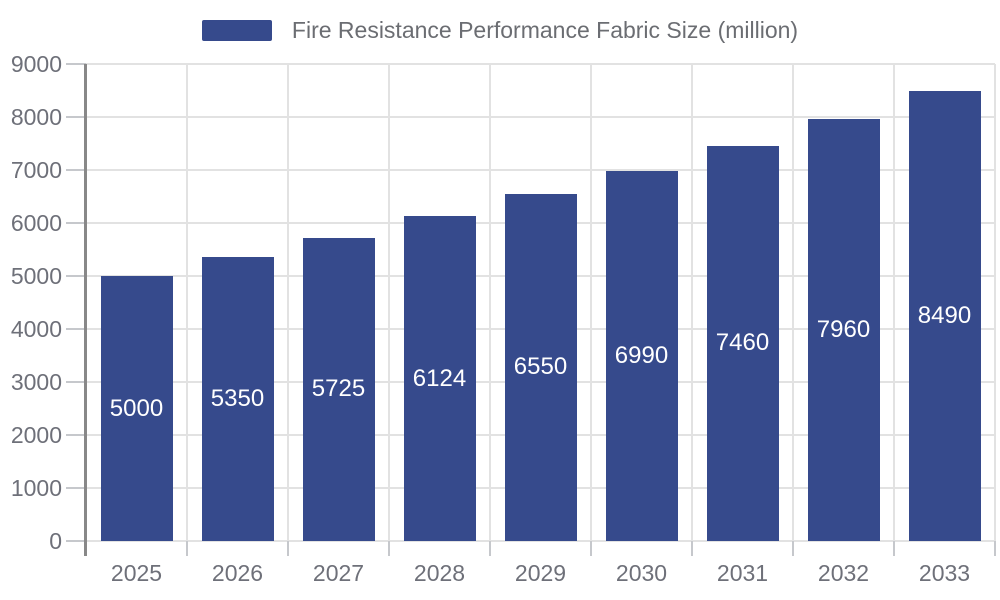 This screenshot has height=600, width=1000. What do you see at coordinates (338, 573) in the screenshot?
I see `x-axis-label: 2027` at bounding box center [338, 573].